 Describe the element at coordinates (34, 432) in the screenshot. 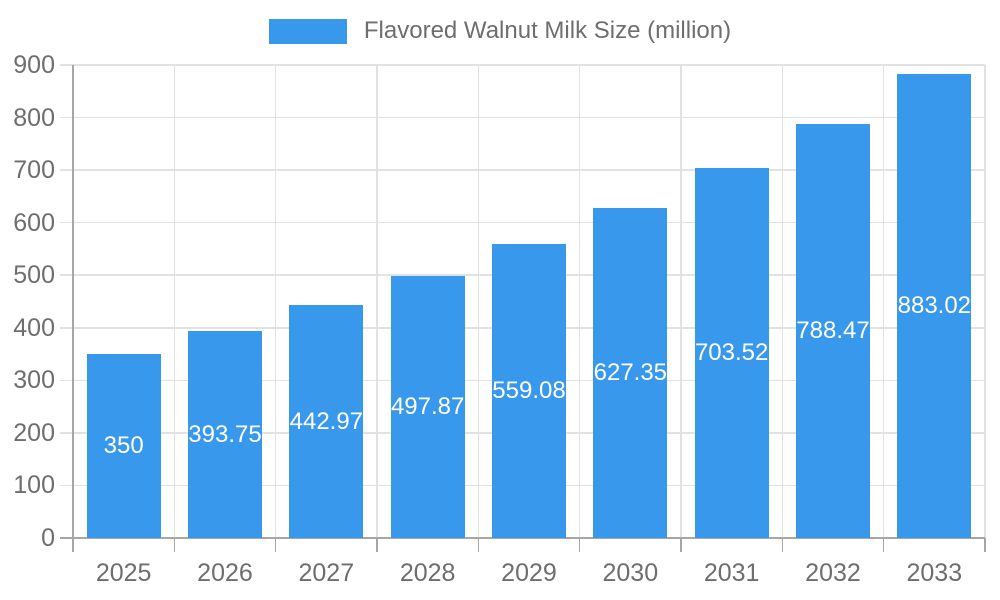

I see `y-axis-label: 200` at that location.